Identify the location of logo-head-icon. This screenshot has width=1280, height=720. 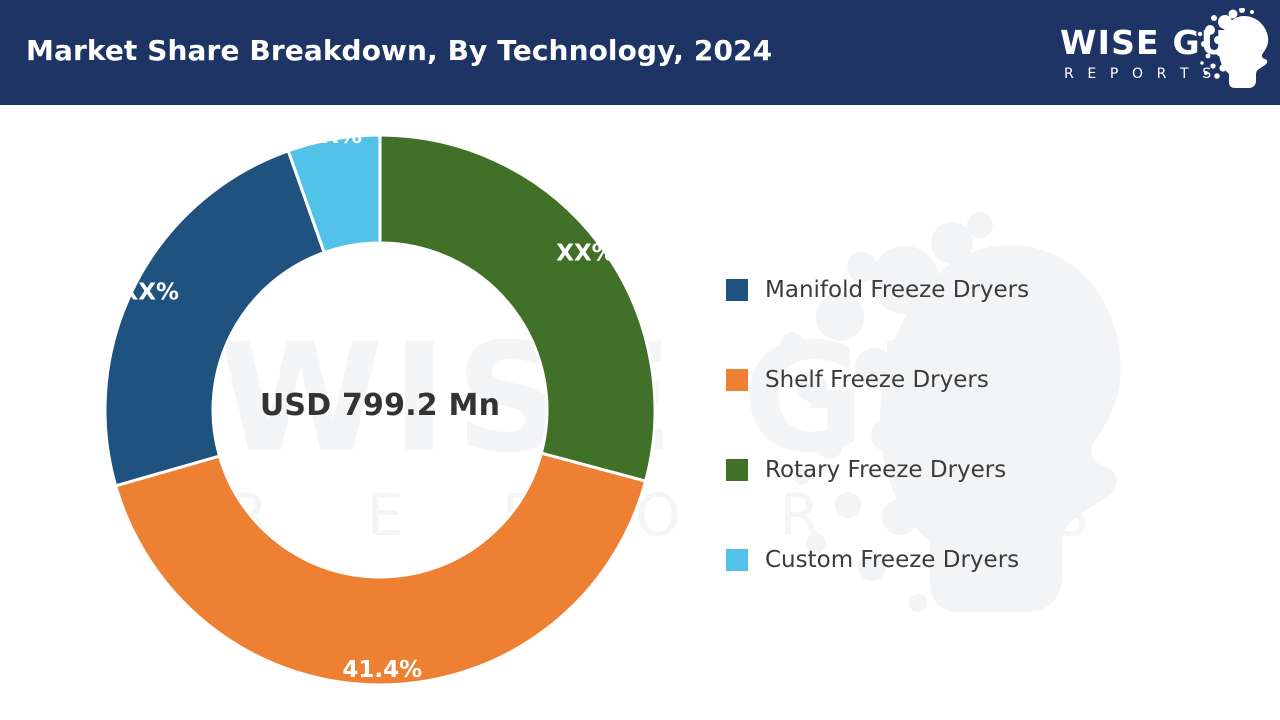
(1233, 48).